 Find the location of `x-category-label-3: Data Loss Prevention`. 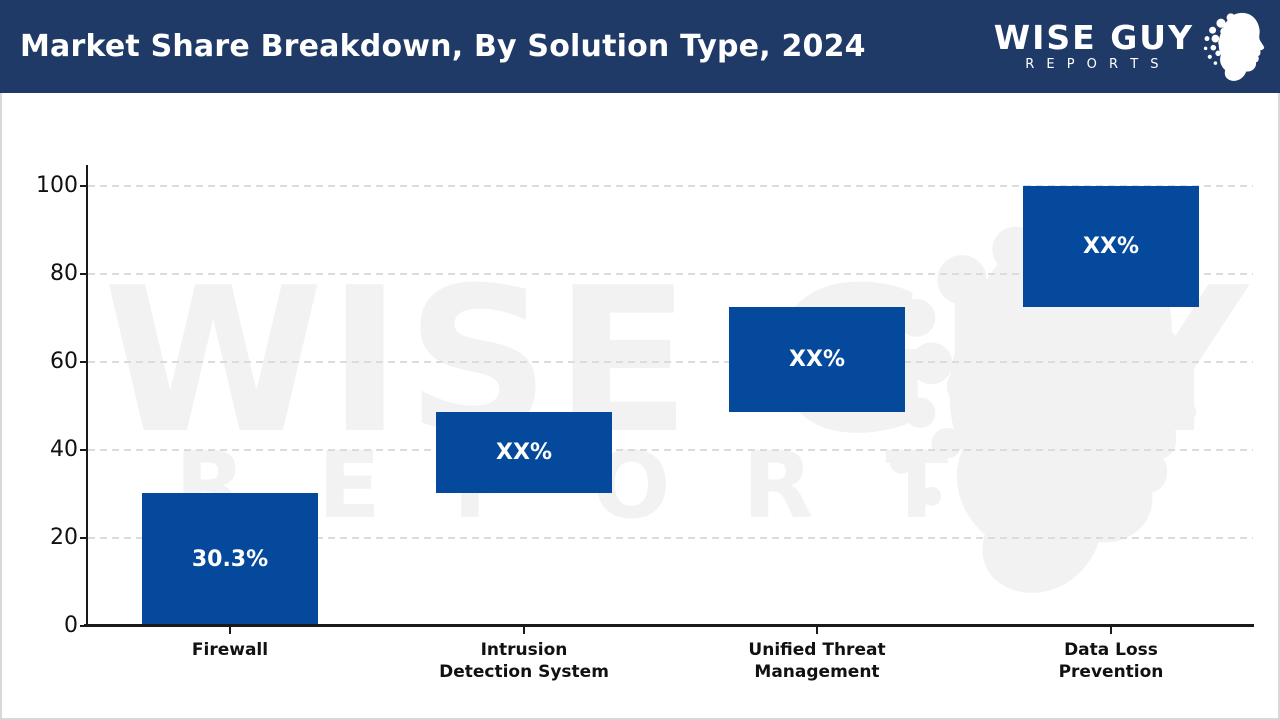

x-category-label-3: Data Loss Prevention is located at coordinates (1111, 661).